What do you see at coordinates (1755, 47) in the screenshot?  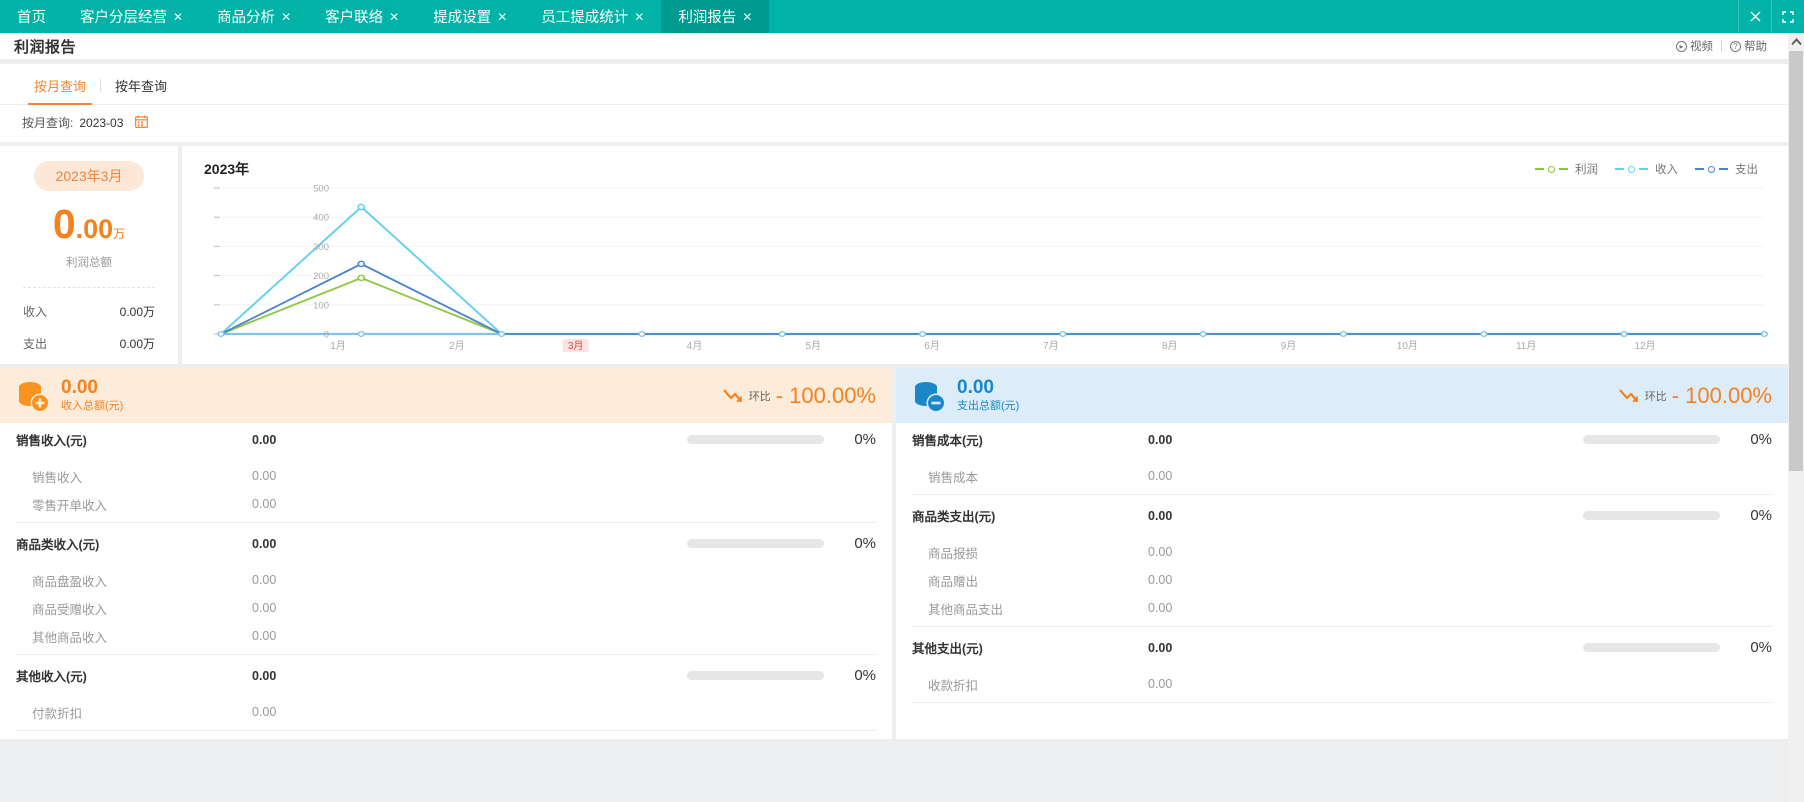 I see `help-label: 帮助` at bounding box center [1755, 47].